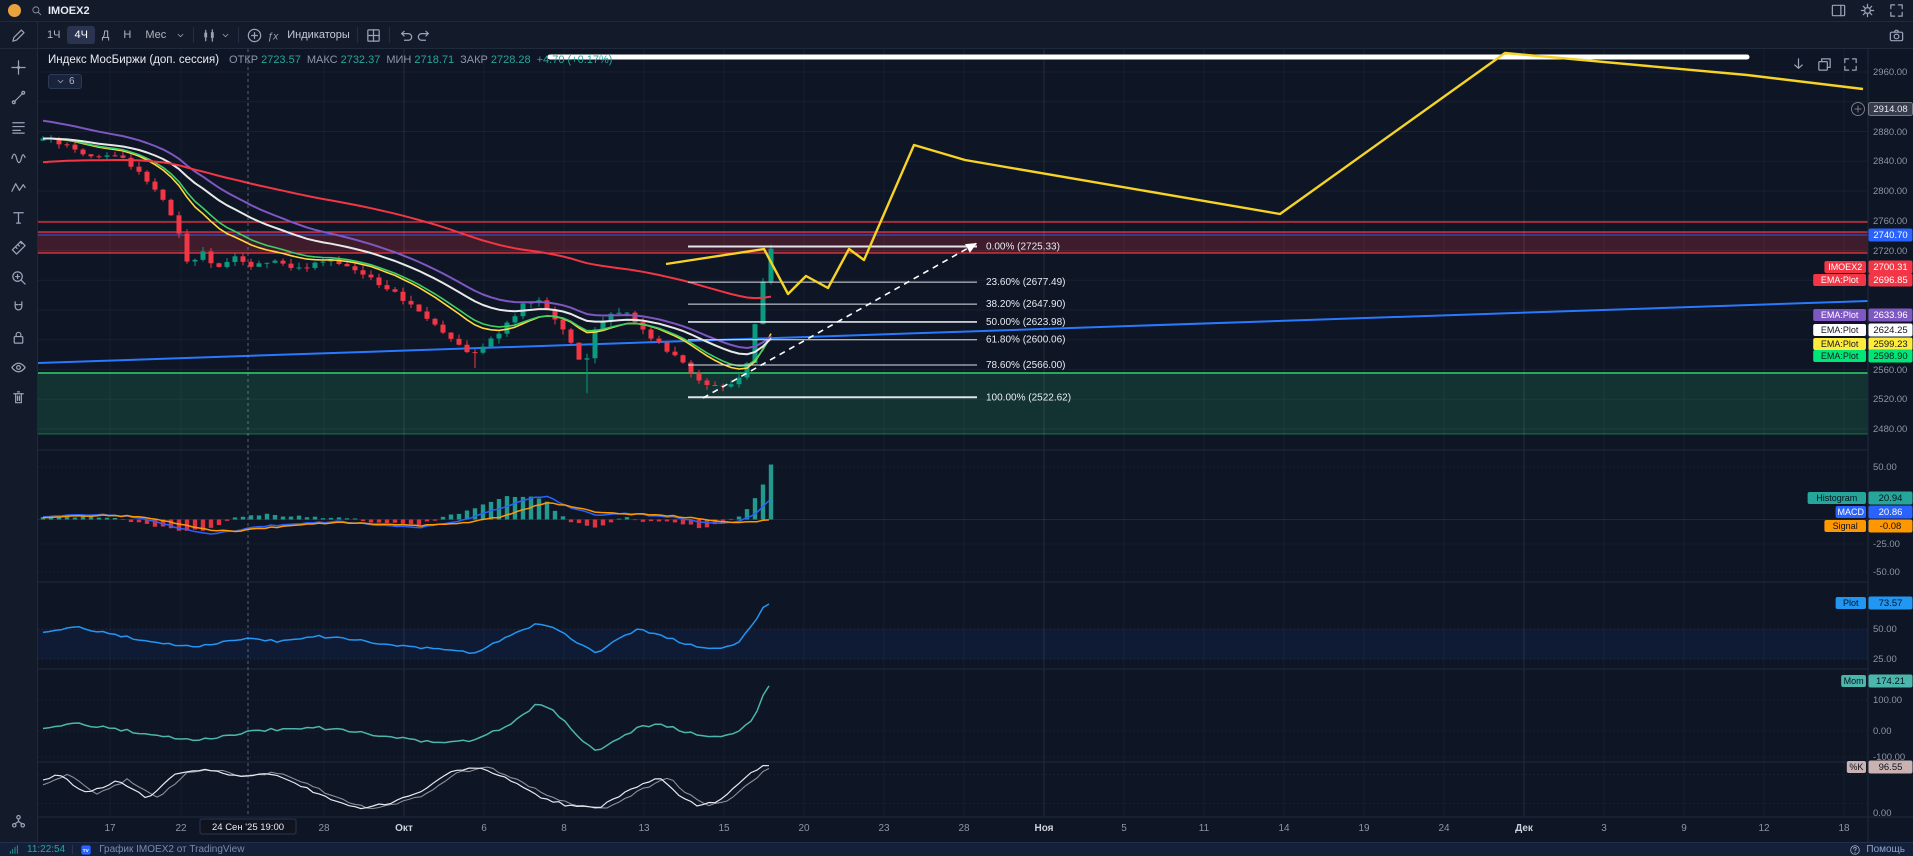 The height and width of the screenshot is (856, 1913). Describe the element at coordinates (1889, 757) in the screenshot. I see `price-tick: -100.00` at that location.